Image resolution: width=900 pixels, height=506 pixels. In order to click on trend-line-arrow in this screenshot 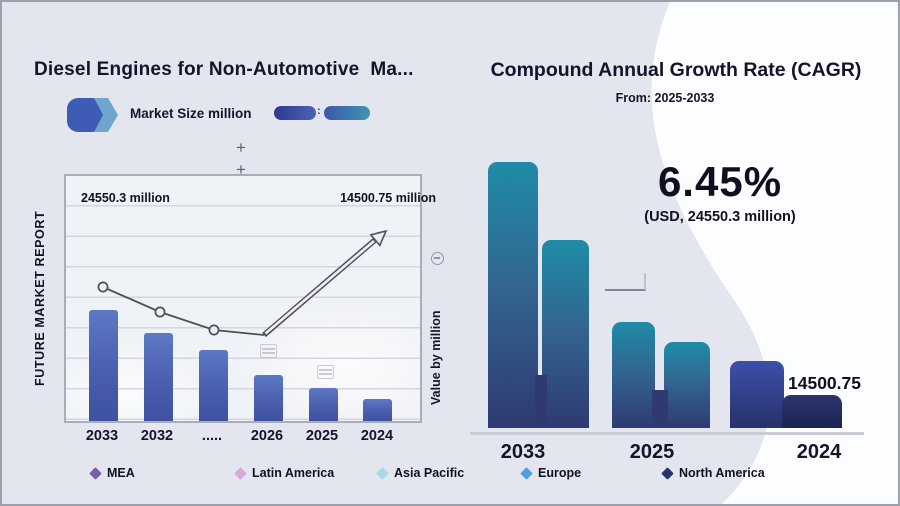, I will do `click(242, 283)`.